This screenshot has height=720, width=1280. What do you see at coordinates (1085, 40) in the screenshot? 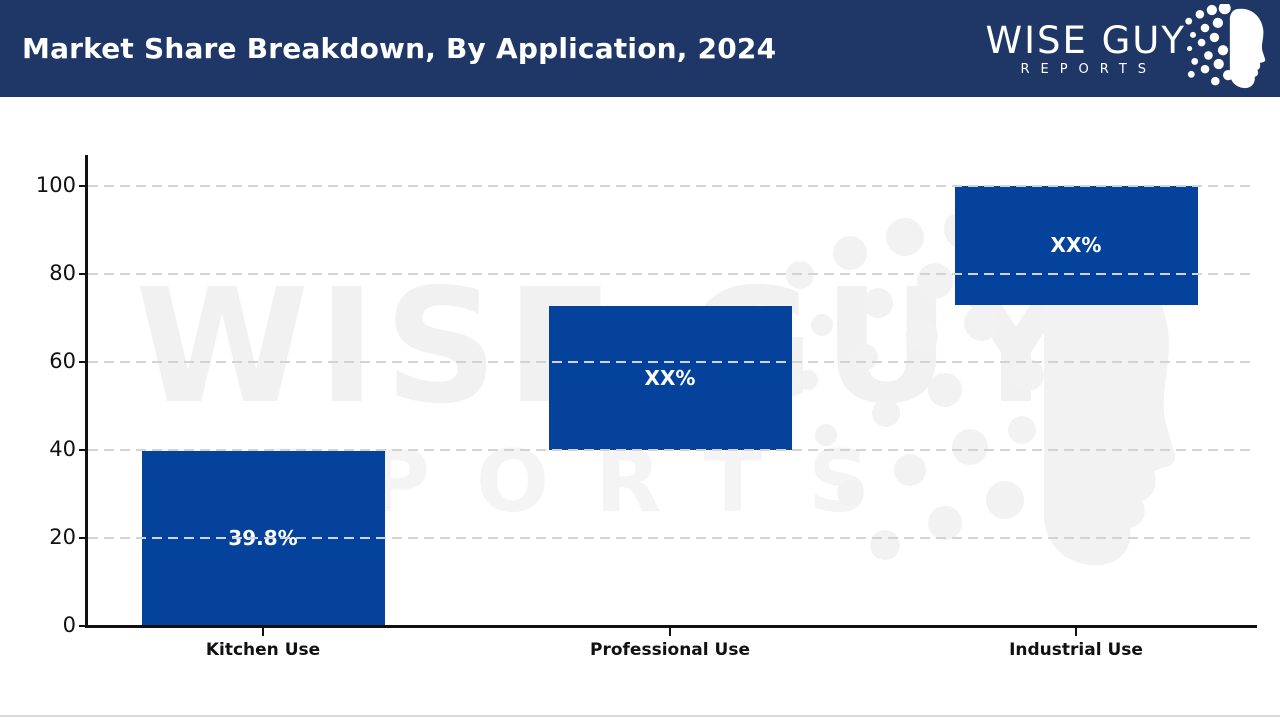
I see `logo-wordmark: WISE GUY` at bounding box center [1085, 40].